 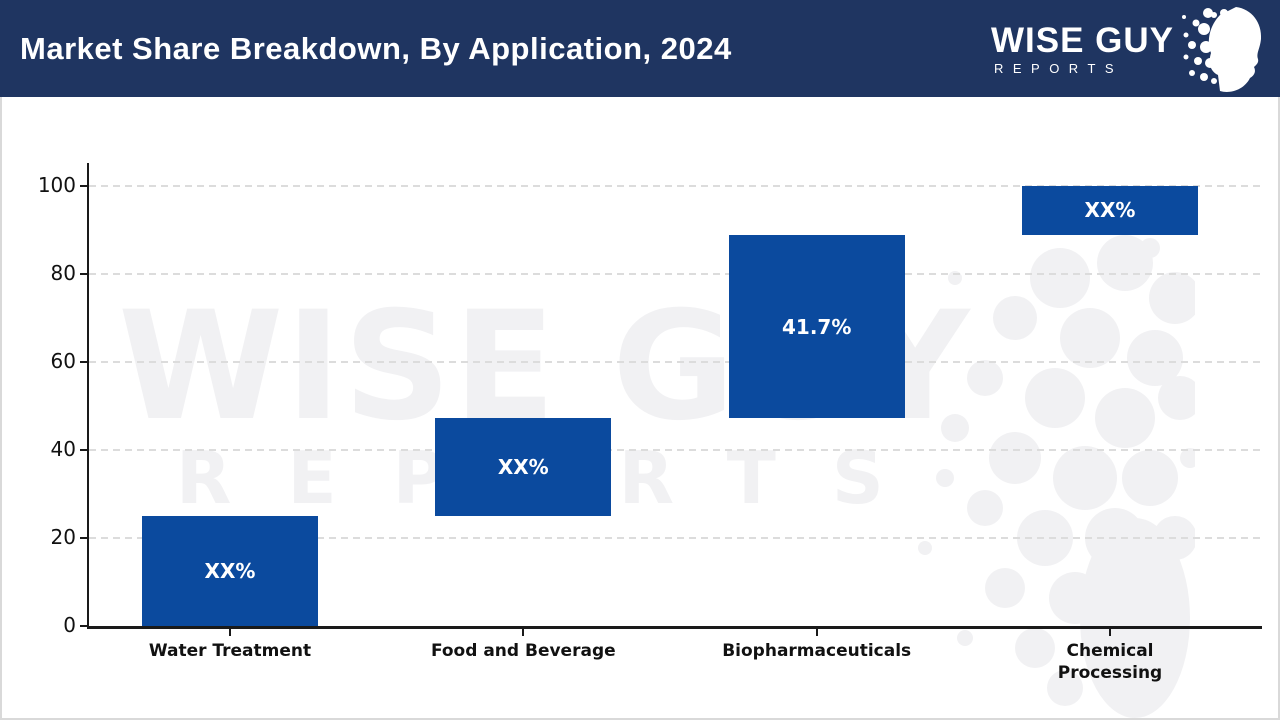 I want to click on bottom-border, so click(x=640, y=719).